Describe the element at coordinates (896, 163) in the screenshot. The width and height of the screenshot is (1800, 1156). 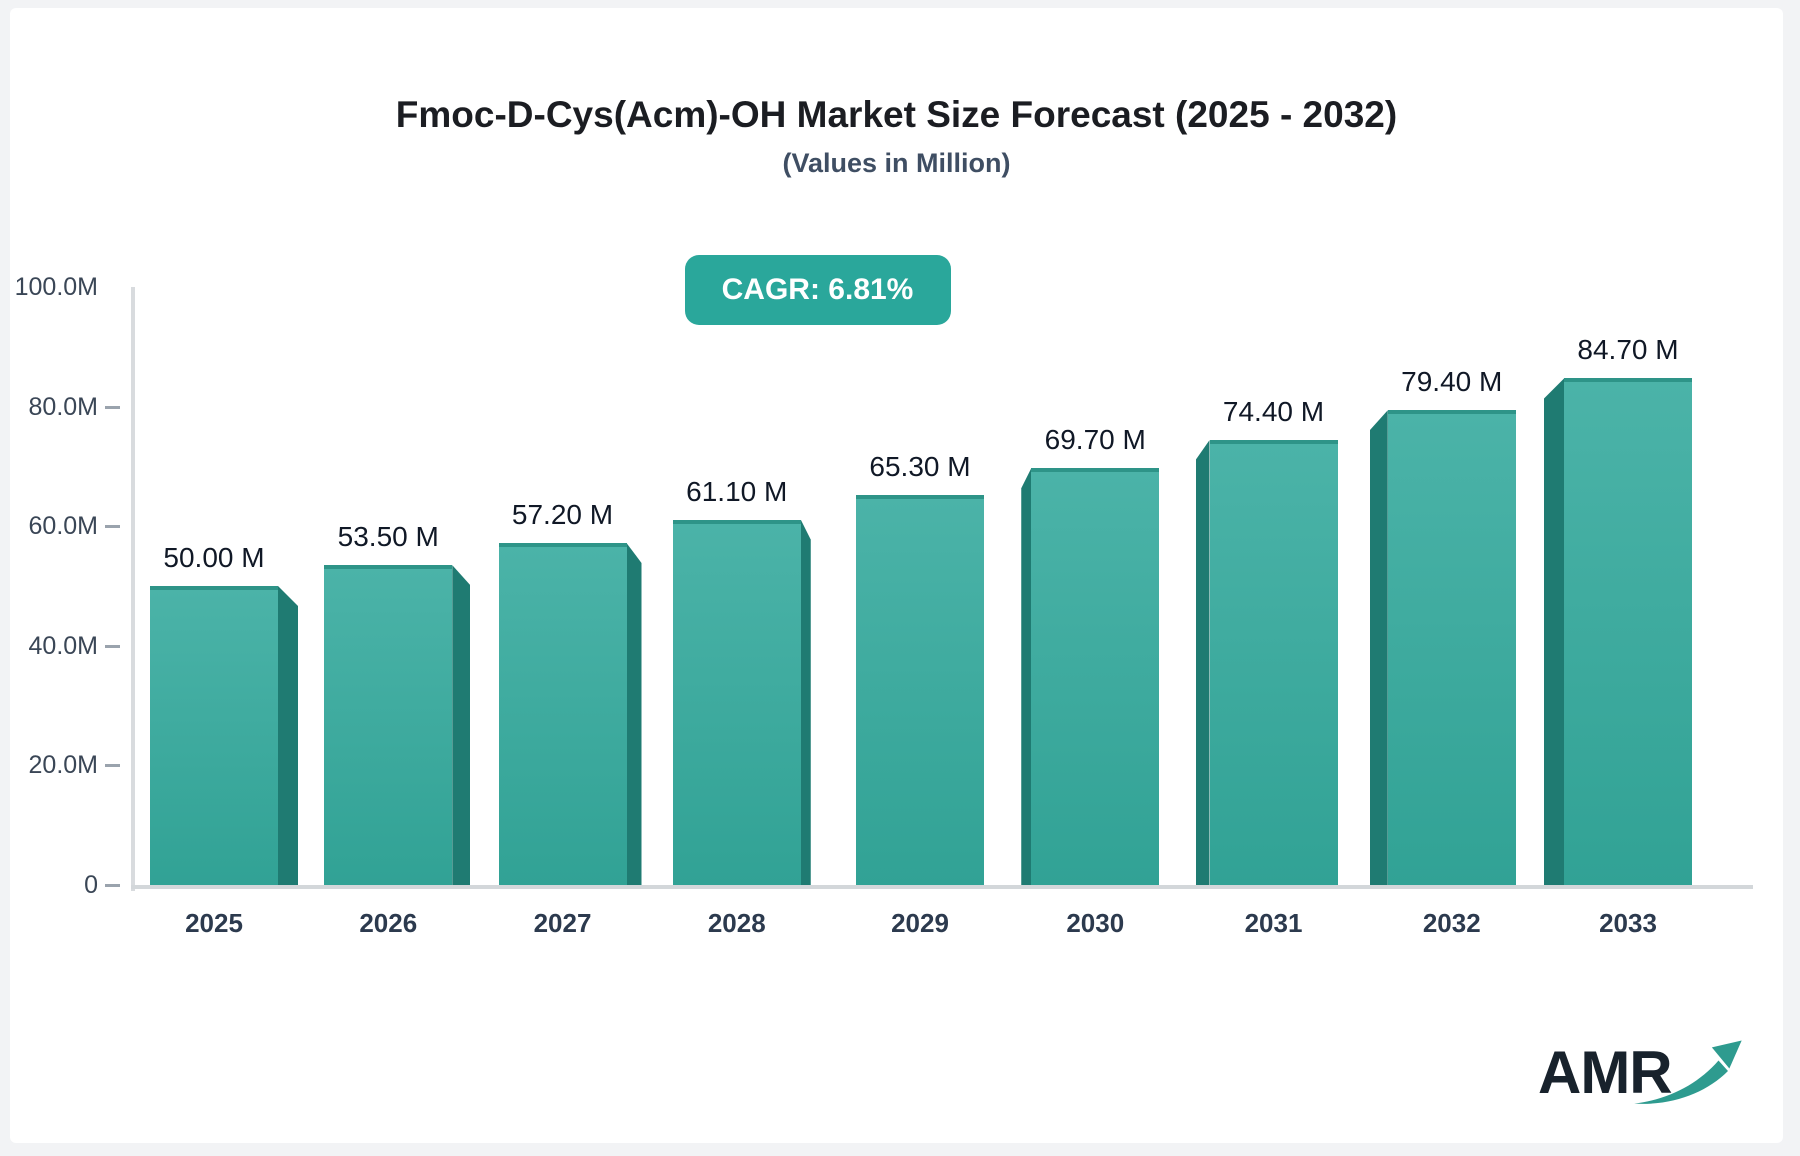
I see `chart-subtitle: (Values in Million)` at that location.